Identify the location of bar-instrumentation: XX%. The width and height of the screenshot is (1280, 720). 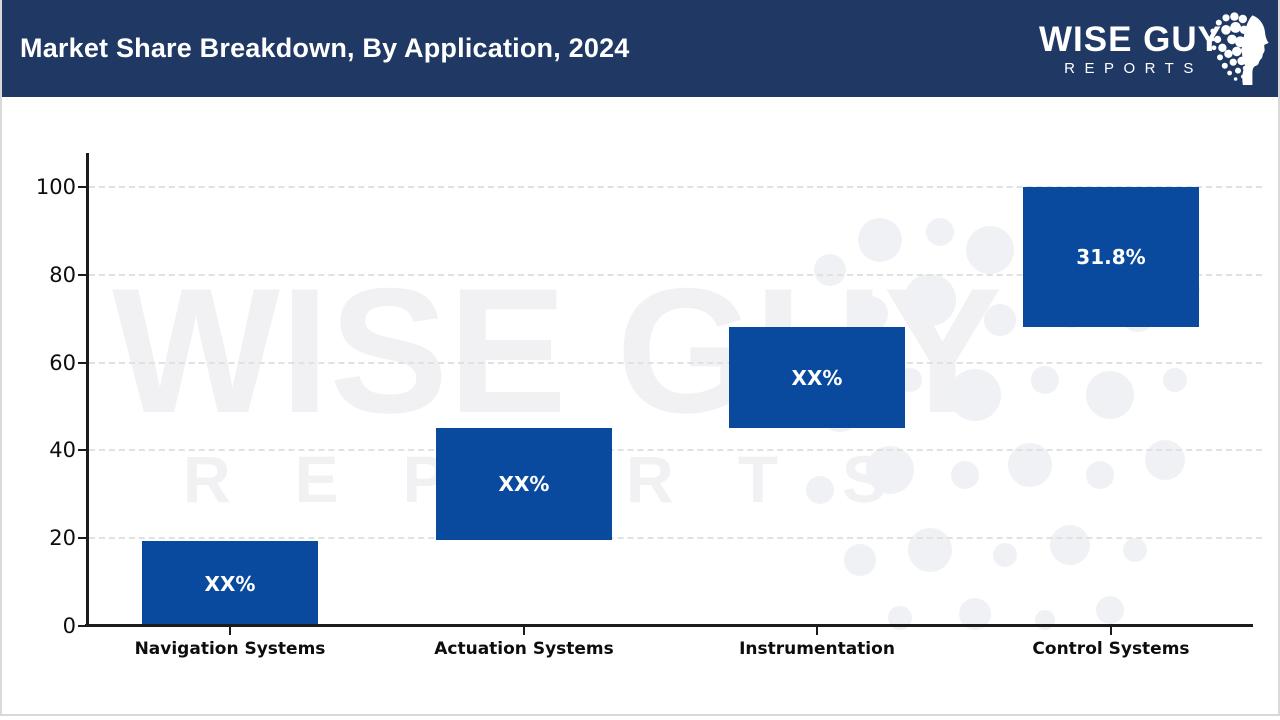
(817, 377).